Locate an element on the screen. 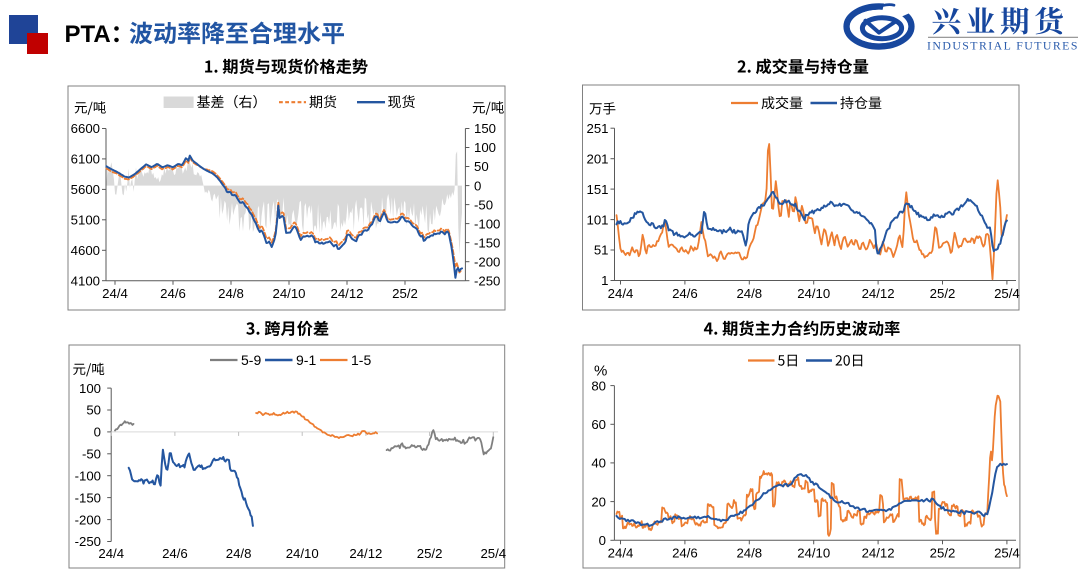  svg-text: 4600 is located at coordinates (85, 250).